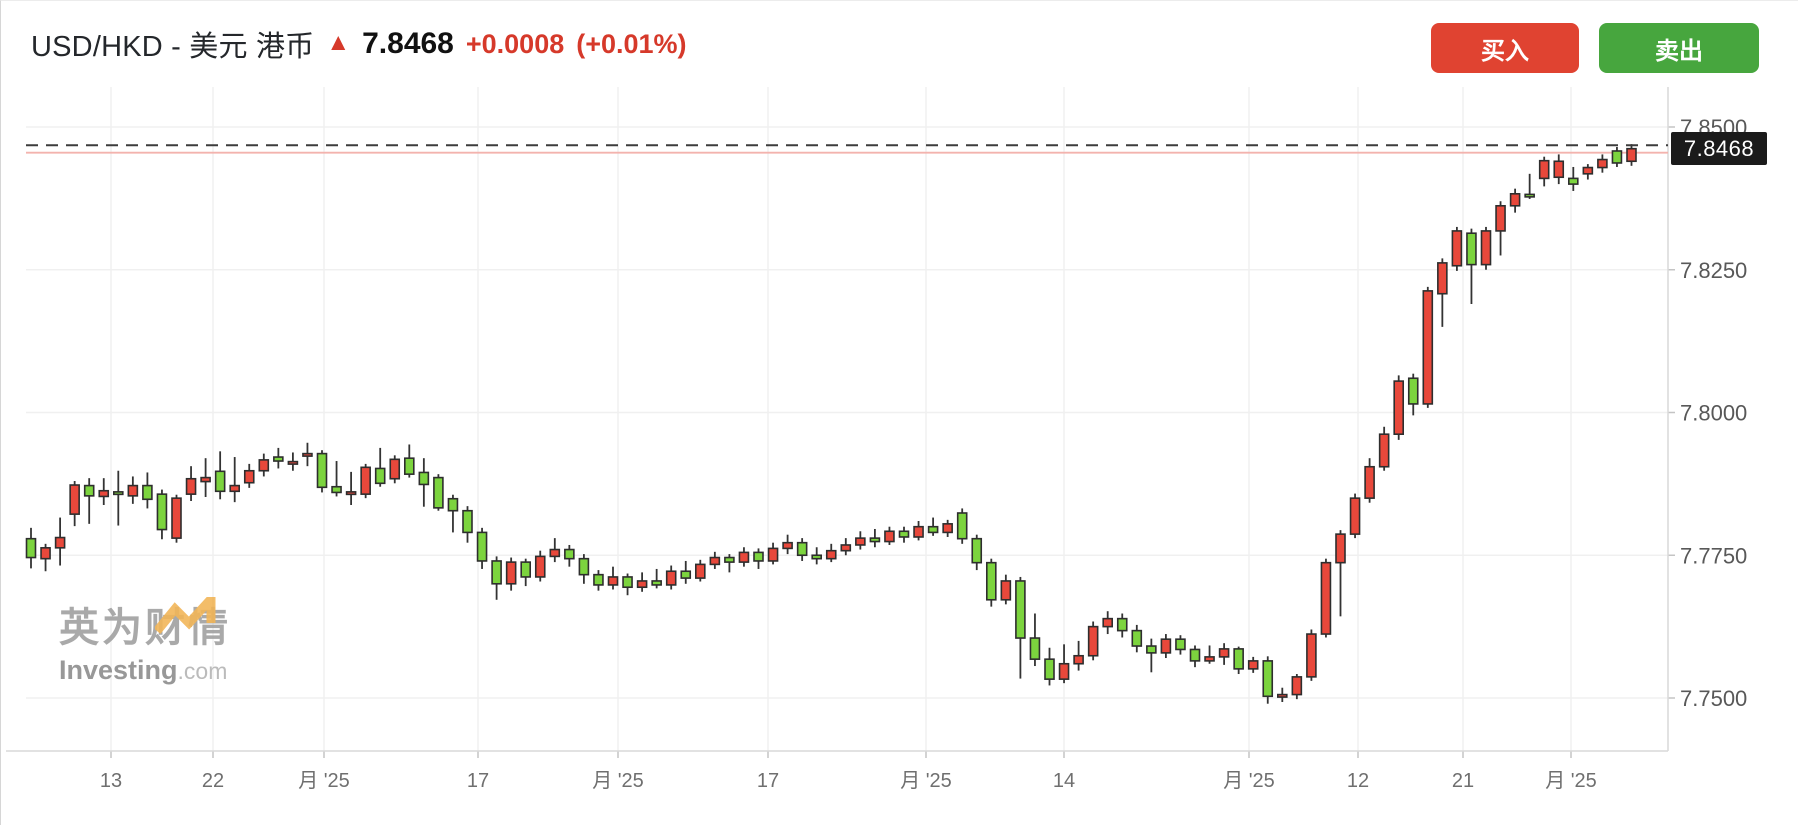  What do you see at coordinates (1679, 48) in the screenshot?
I see `sell-button: 卖出` at bounding box center [1679, 48].